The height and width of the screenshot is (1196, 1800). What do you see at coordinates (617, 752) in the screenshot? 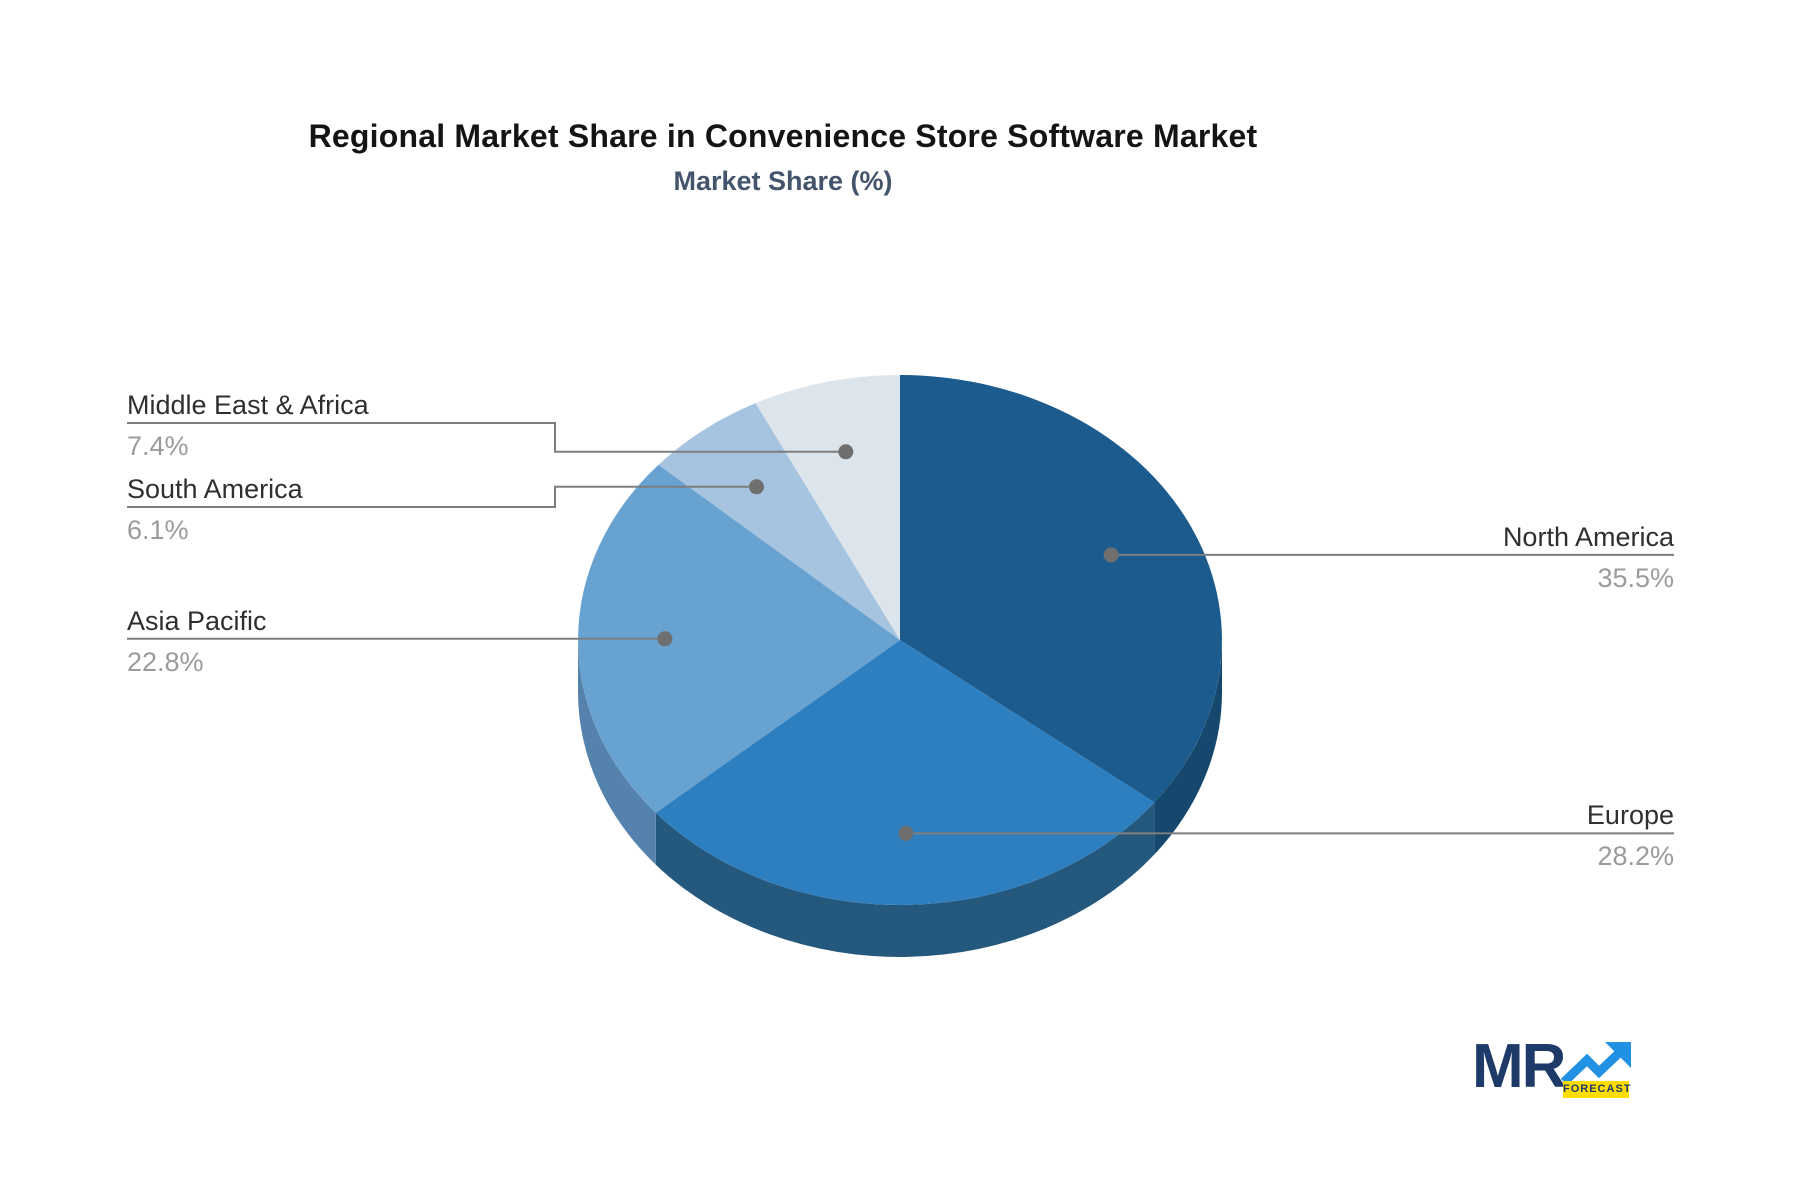
I see `pie-side-asia-pacific` at bounding box center [617, 752].